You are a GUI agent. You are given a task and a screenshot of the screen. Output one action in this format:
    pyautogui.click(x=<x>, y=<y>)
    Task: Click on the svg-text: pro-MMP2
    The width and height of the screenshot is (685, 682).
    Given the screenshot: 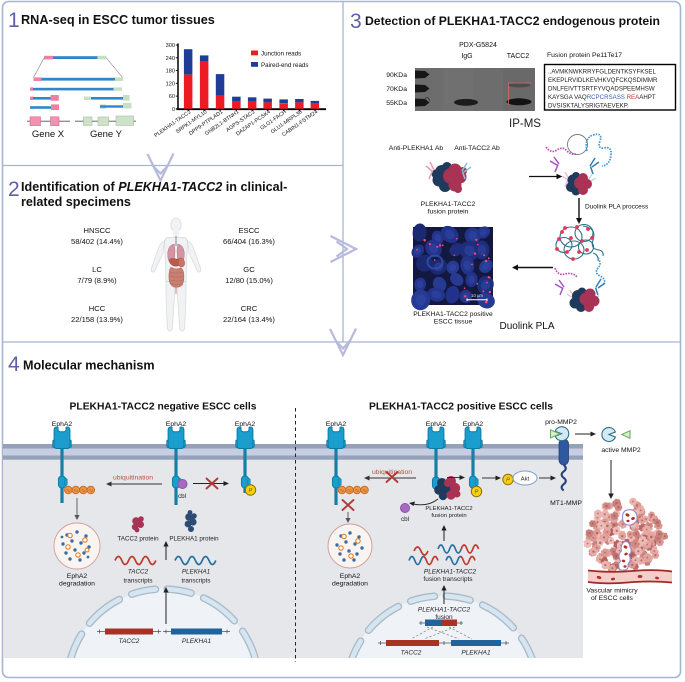 What is the action you would take?
    pyautogui.click(x=561, y=422)
    